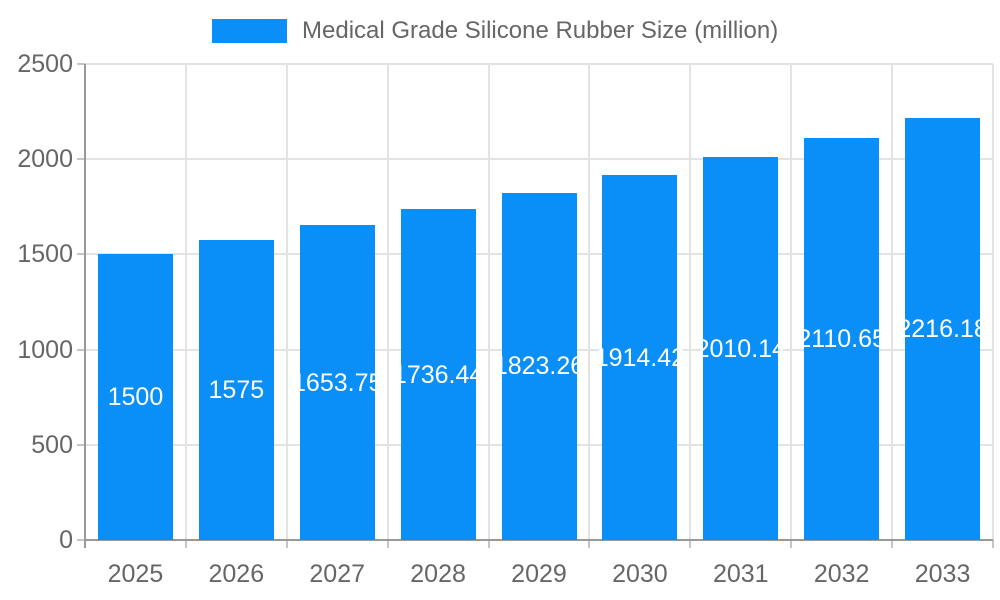 Image resolution: width=1000 pixels, height=600 pixels. What do you see at coordinates (236, 574) in the screenshot?
I see `x-tick-label: 2026` at bounding box center [236, 574].